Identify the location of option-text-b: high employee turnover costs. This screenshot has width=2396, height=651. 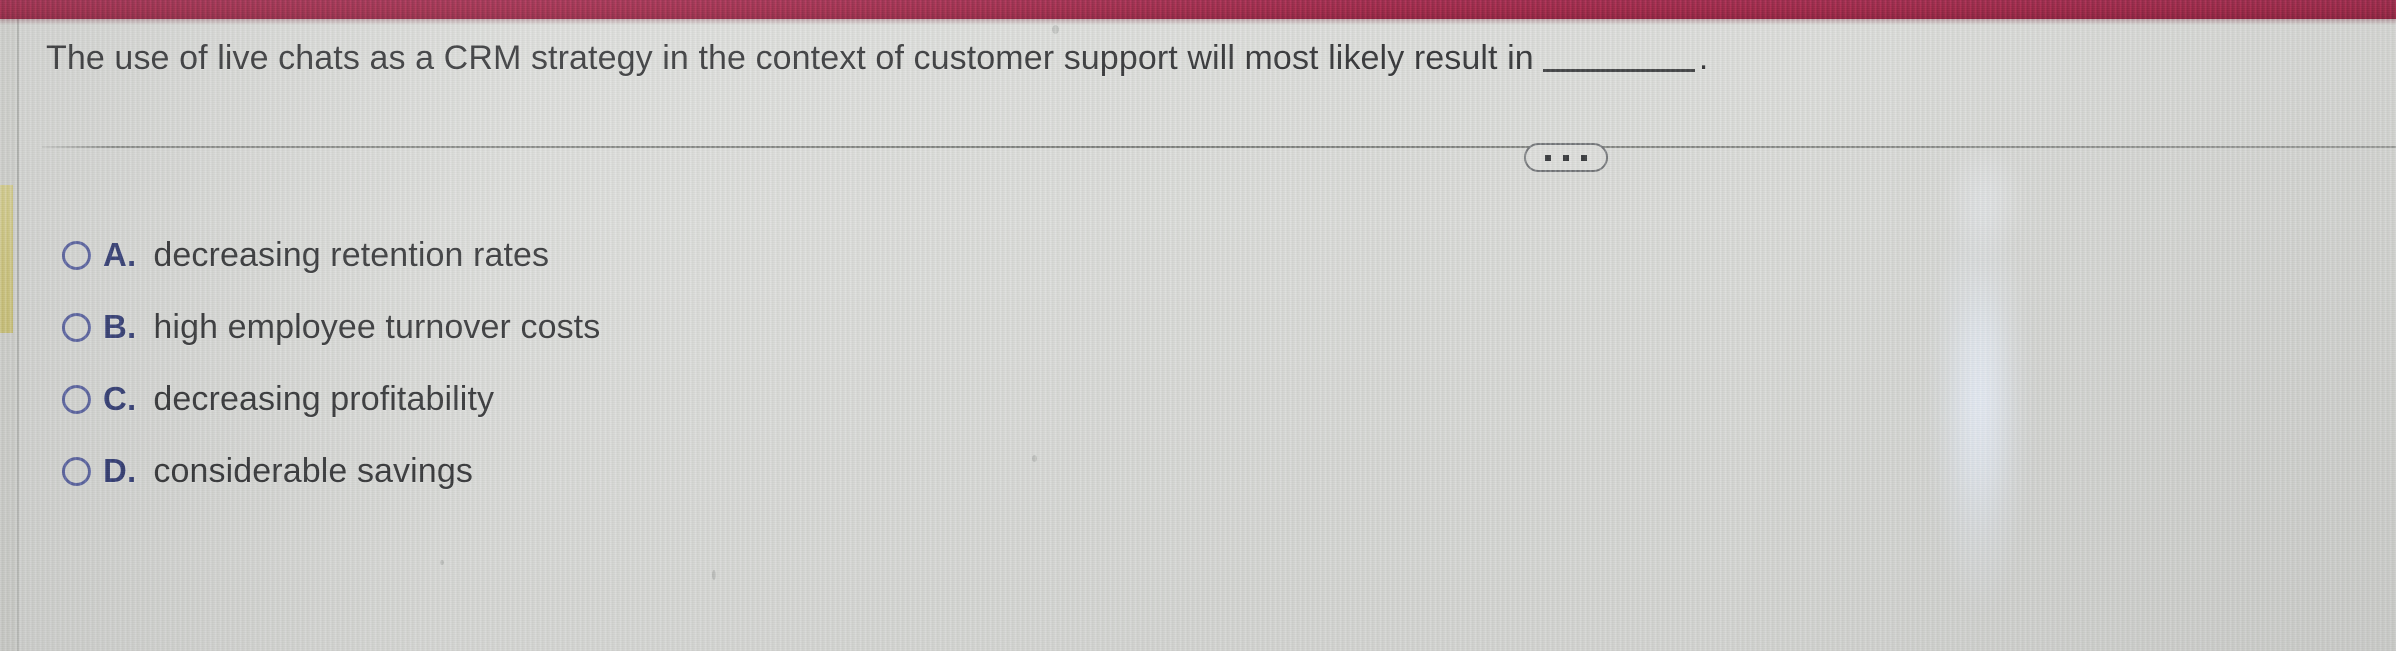
(377, 326).